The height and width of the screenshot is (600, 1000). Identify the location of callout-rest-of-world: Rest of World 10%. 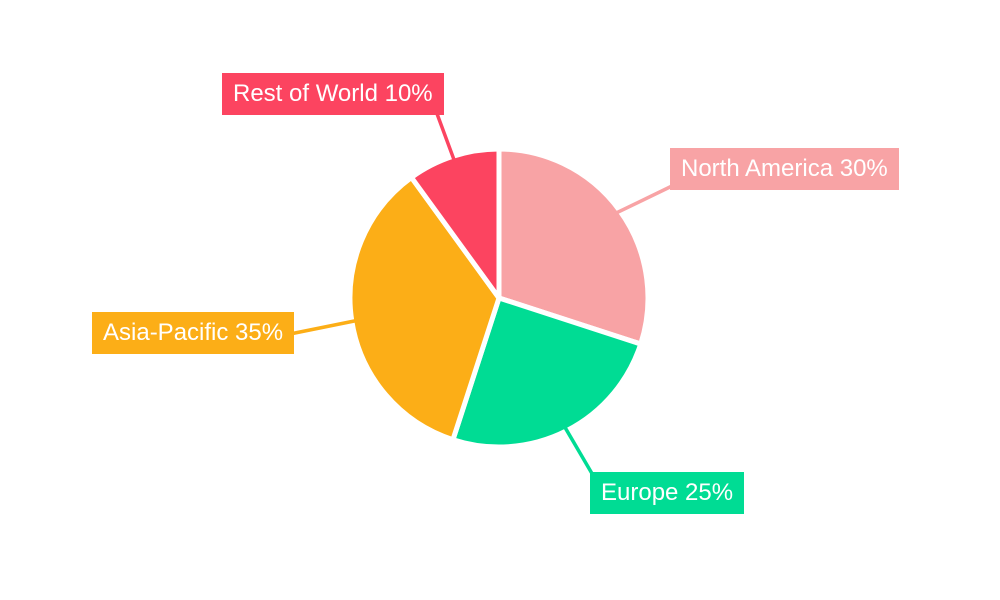
(333, 94).